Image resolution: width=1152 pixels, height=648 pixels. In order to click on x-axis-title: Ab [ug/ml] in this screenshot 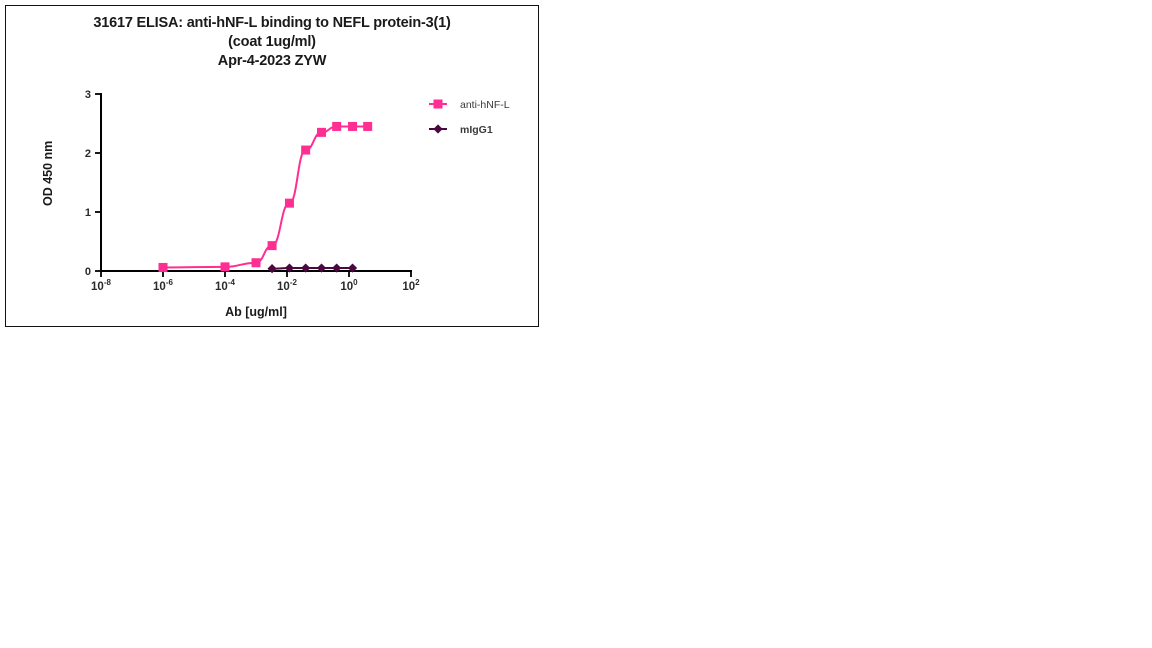, I will do `click(256, 312)`.